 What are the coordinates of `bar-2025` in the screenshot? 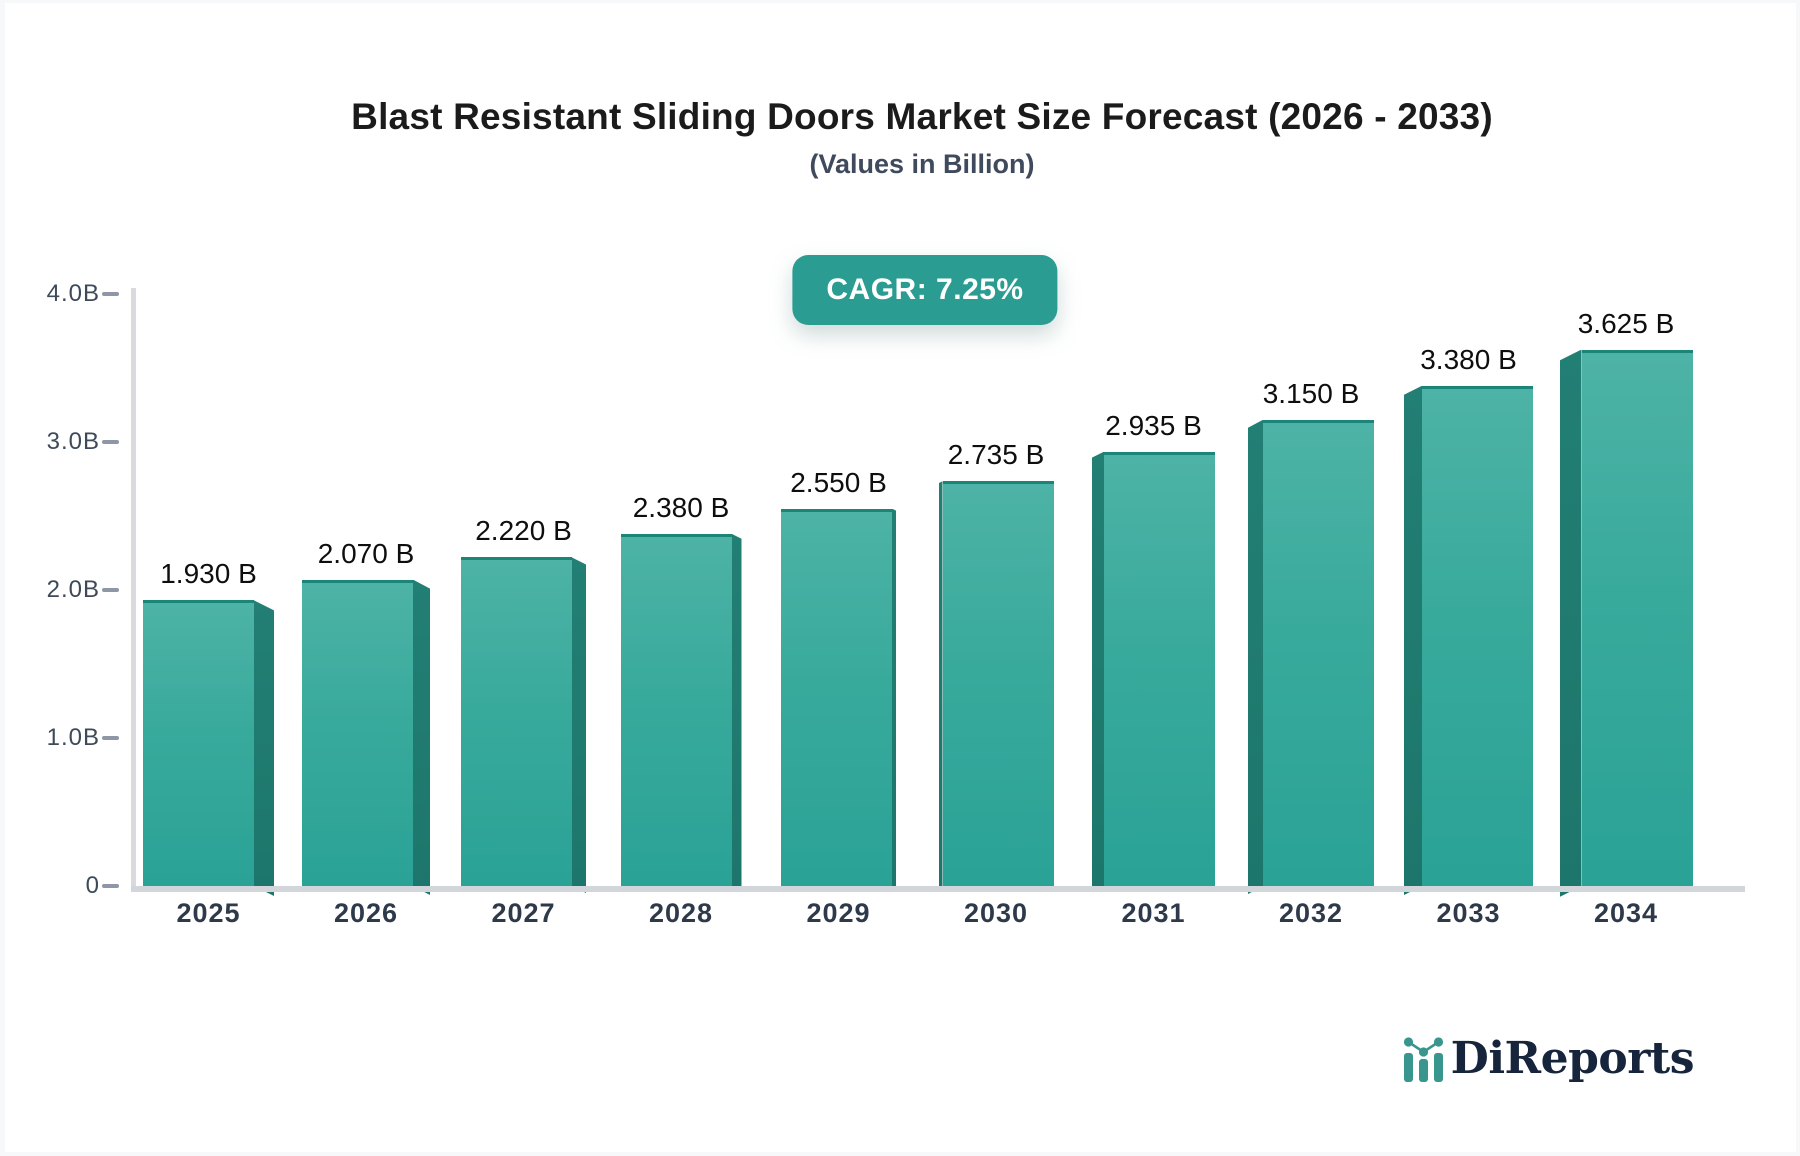 It's located at (198, 743).